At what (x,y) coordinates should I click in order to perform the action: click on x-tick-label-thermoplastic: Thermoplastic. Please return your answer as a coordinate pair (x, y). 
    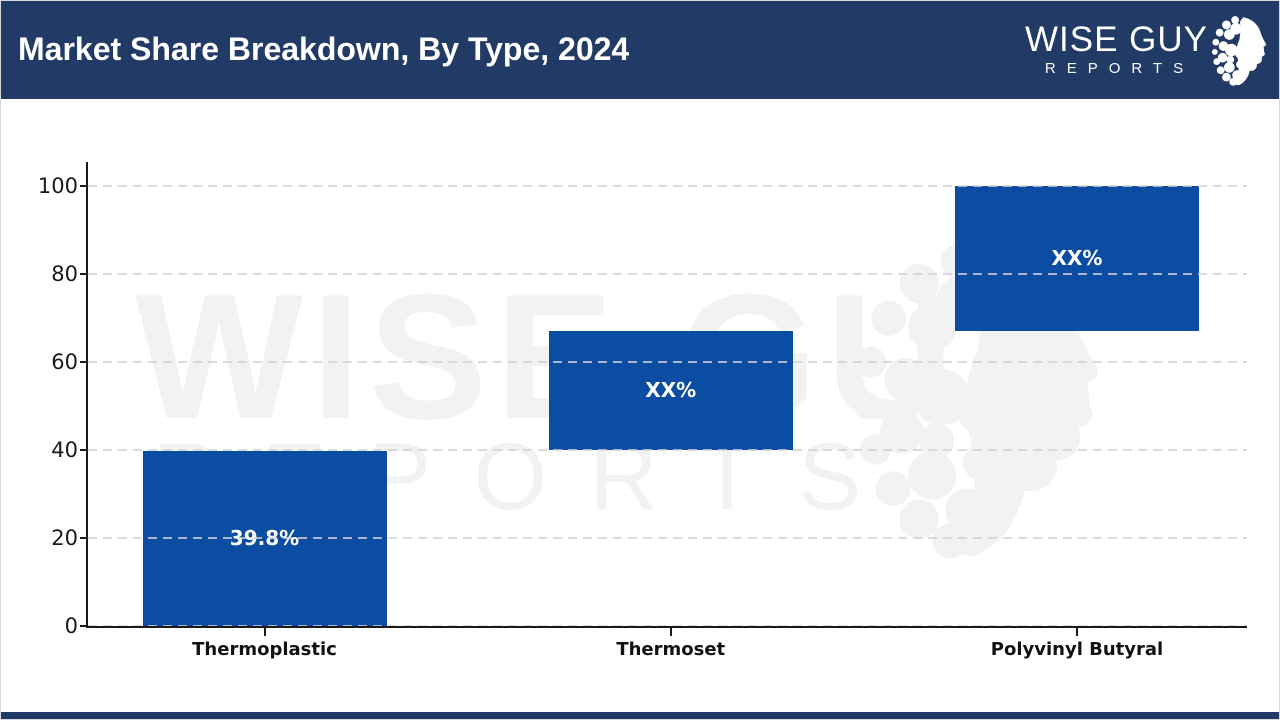
    Looking at the image, I should click on (264, 649).